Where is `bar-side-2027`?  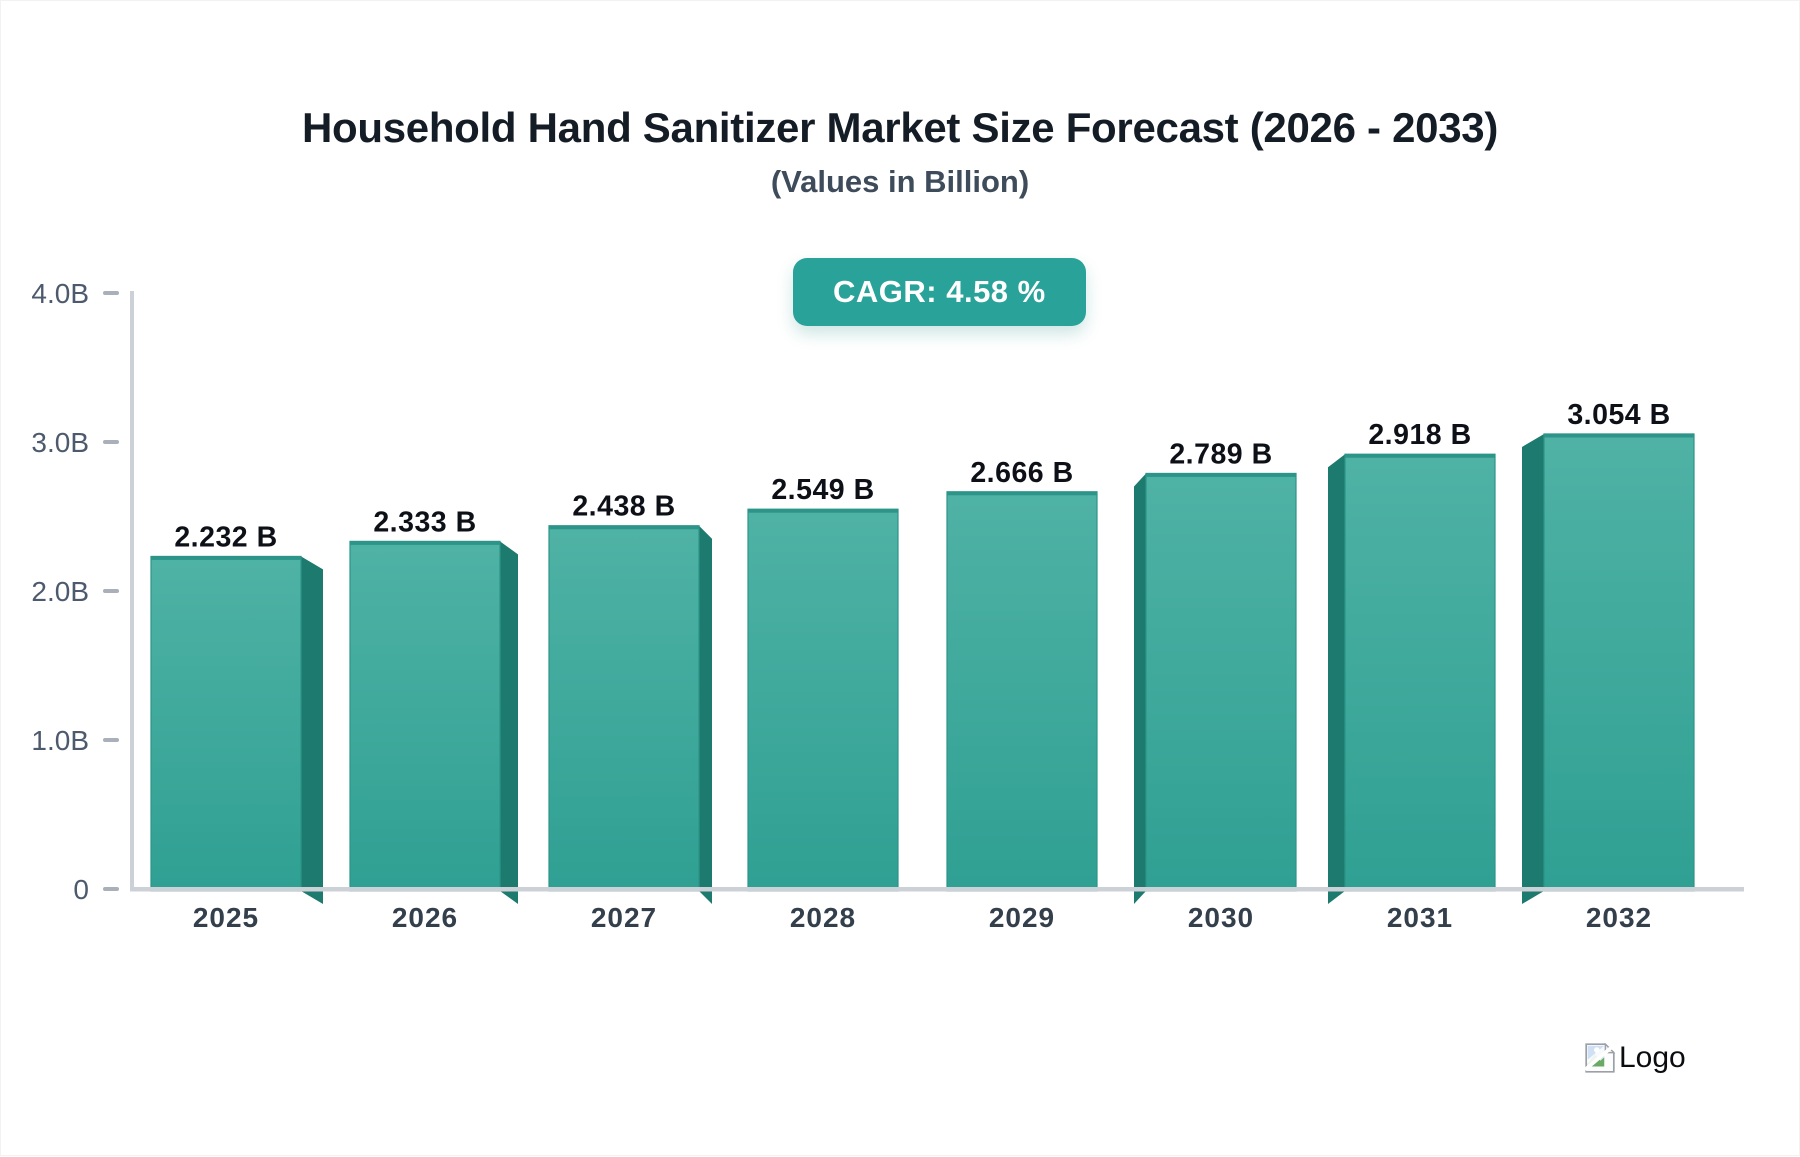
bar-side-2027 is located at coordinates (705, 714).